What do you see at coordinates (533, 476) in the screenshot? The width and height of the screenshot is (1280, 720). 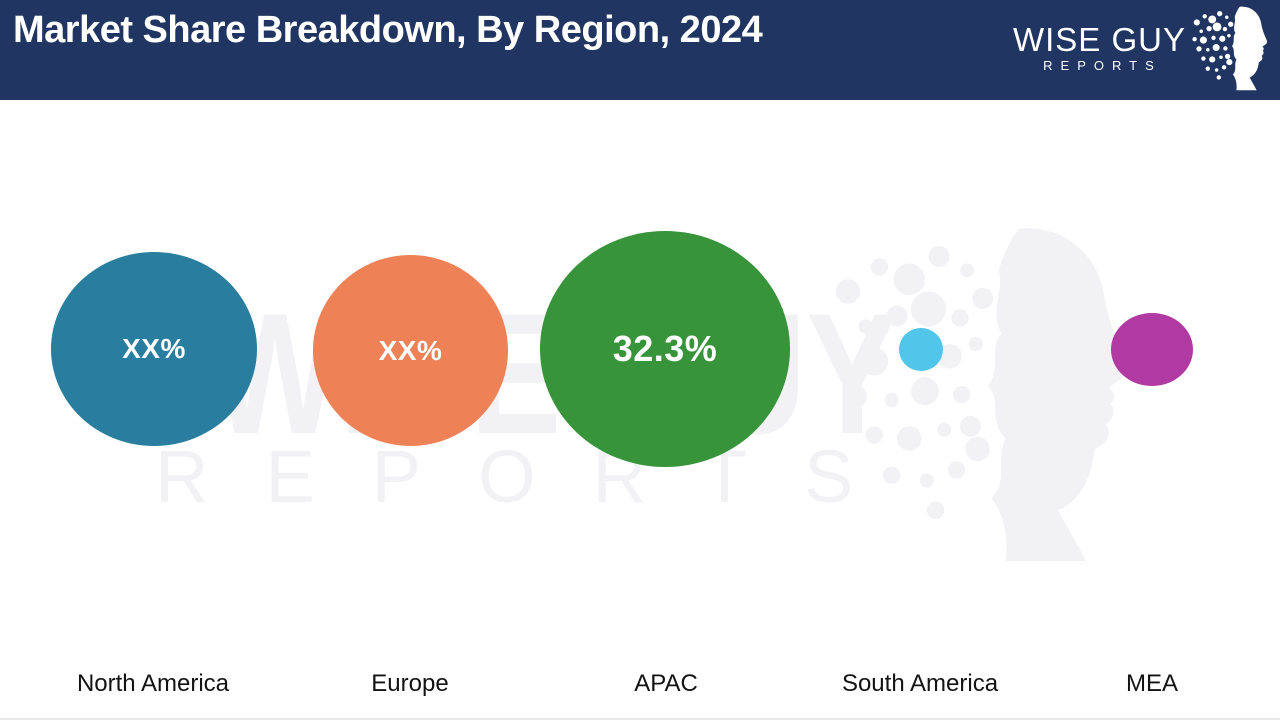 I see `watermark-subtext: REPORTS` at bounding box center [533, 476].